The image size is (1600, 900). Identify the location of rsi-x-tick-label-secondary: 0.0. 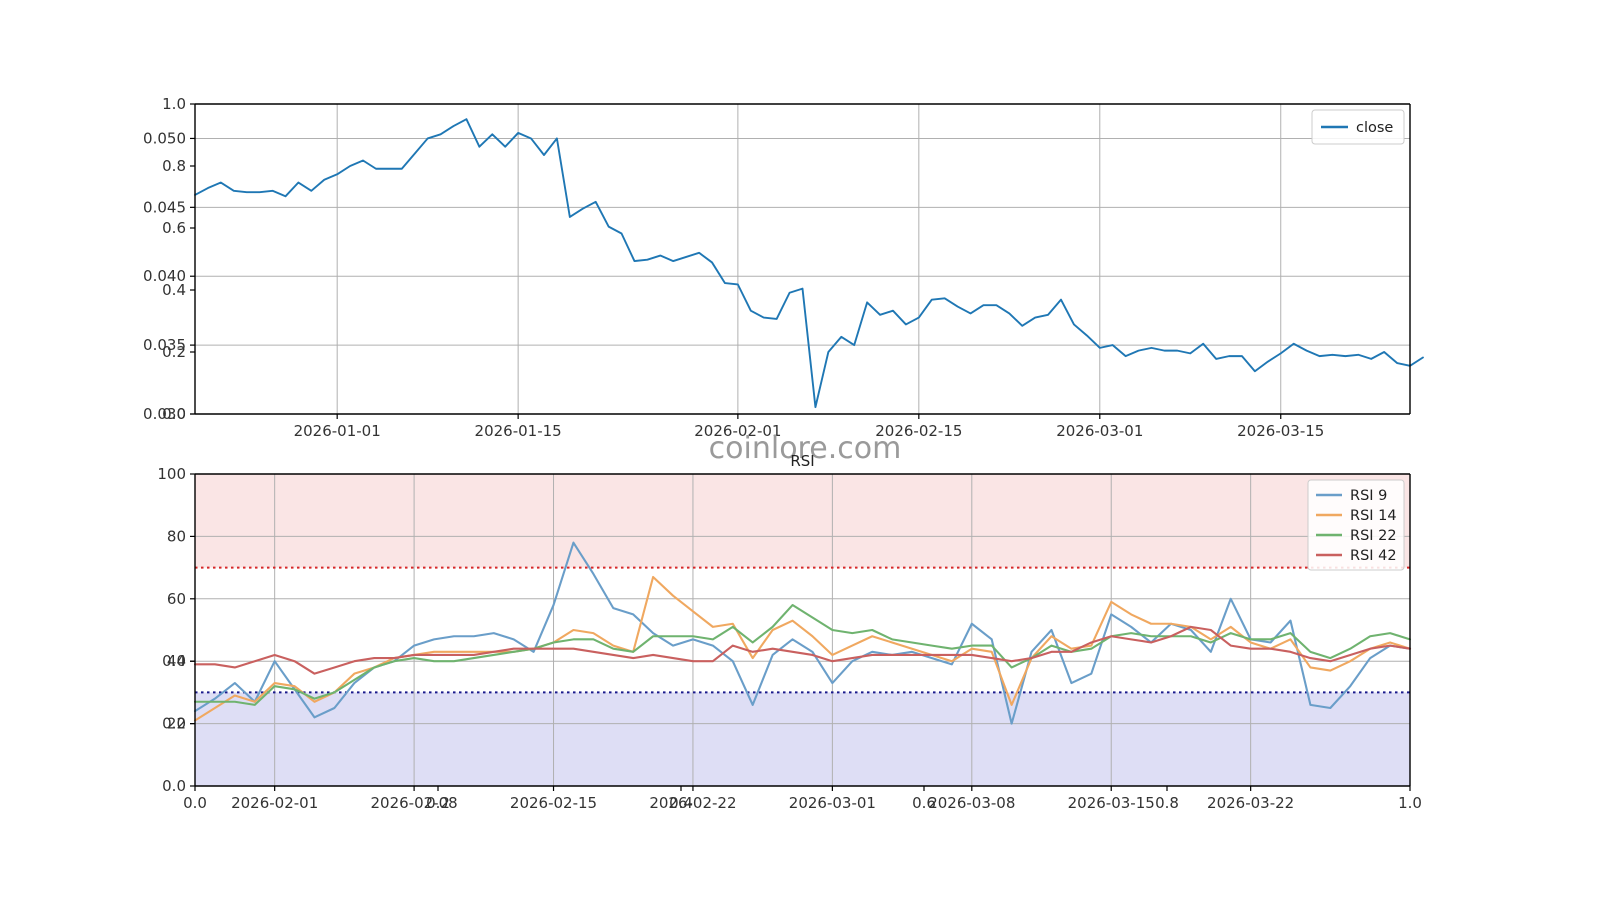
(195, 803).